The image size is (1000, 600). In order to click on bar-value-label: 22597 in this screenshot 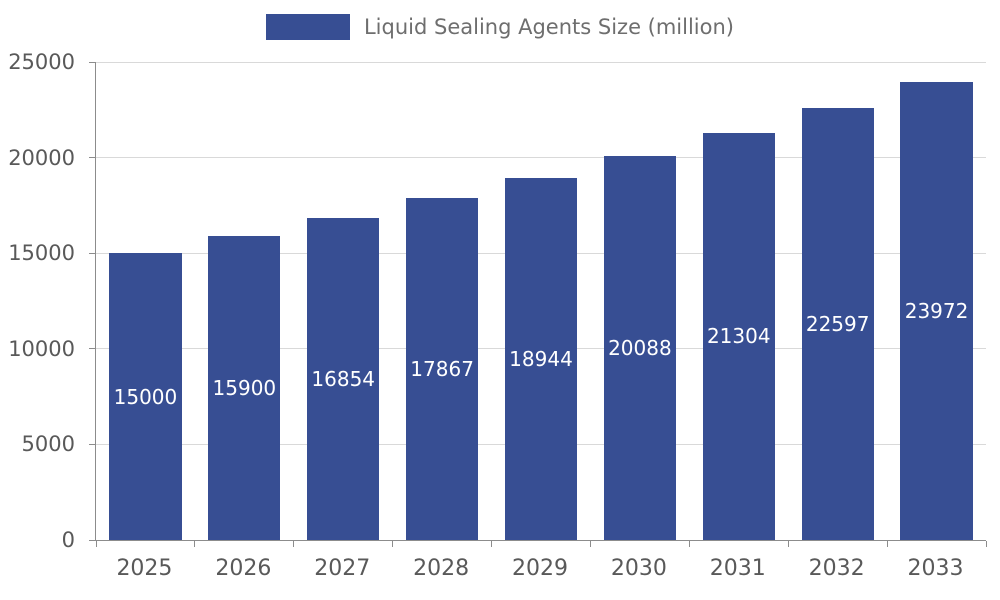, I will do `click(837, 323)`.